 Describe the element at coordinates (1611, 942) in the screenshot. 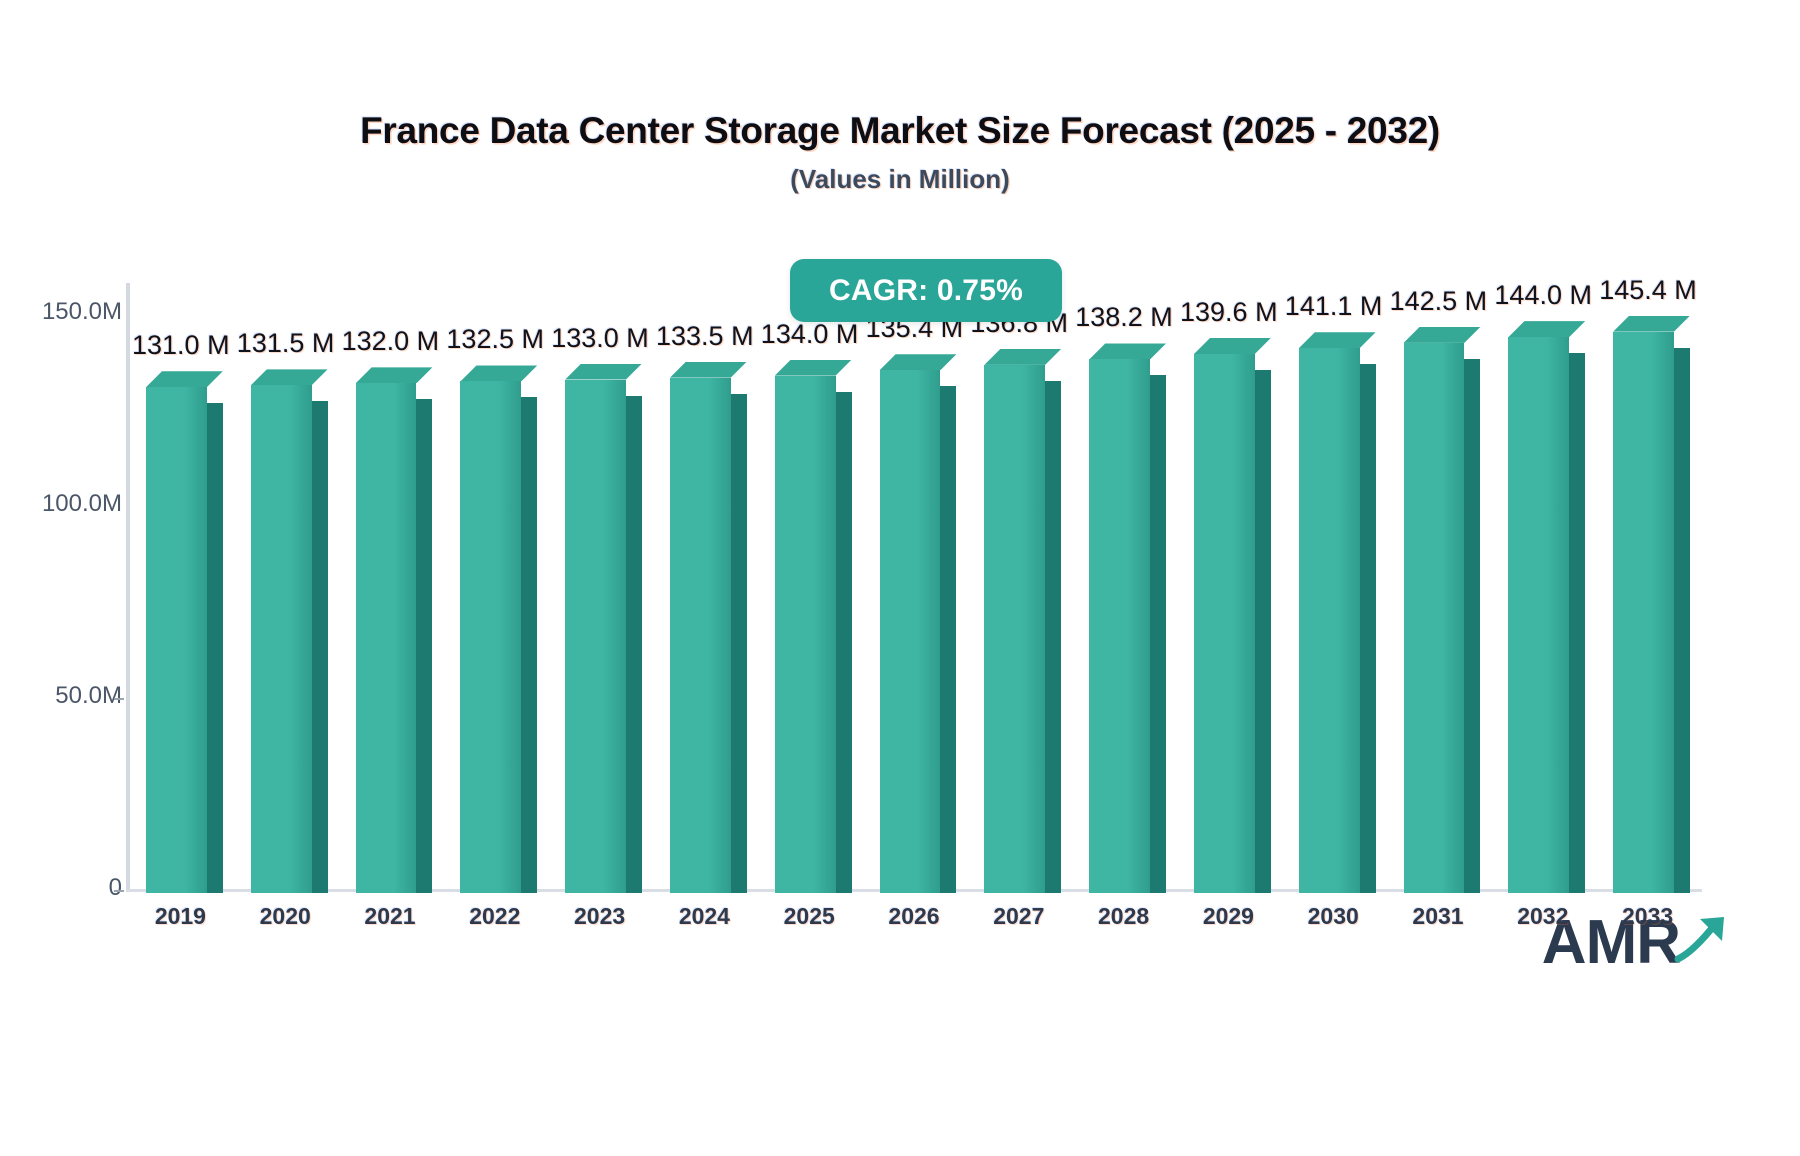

I see `logo-text: AMR` at that location.